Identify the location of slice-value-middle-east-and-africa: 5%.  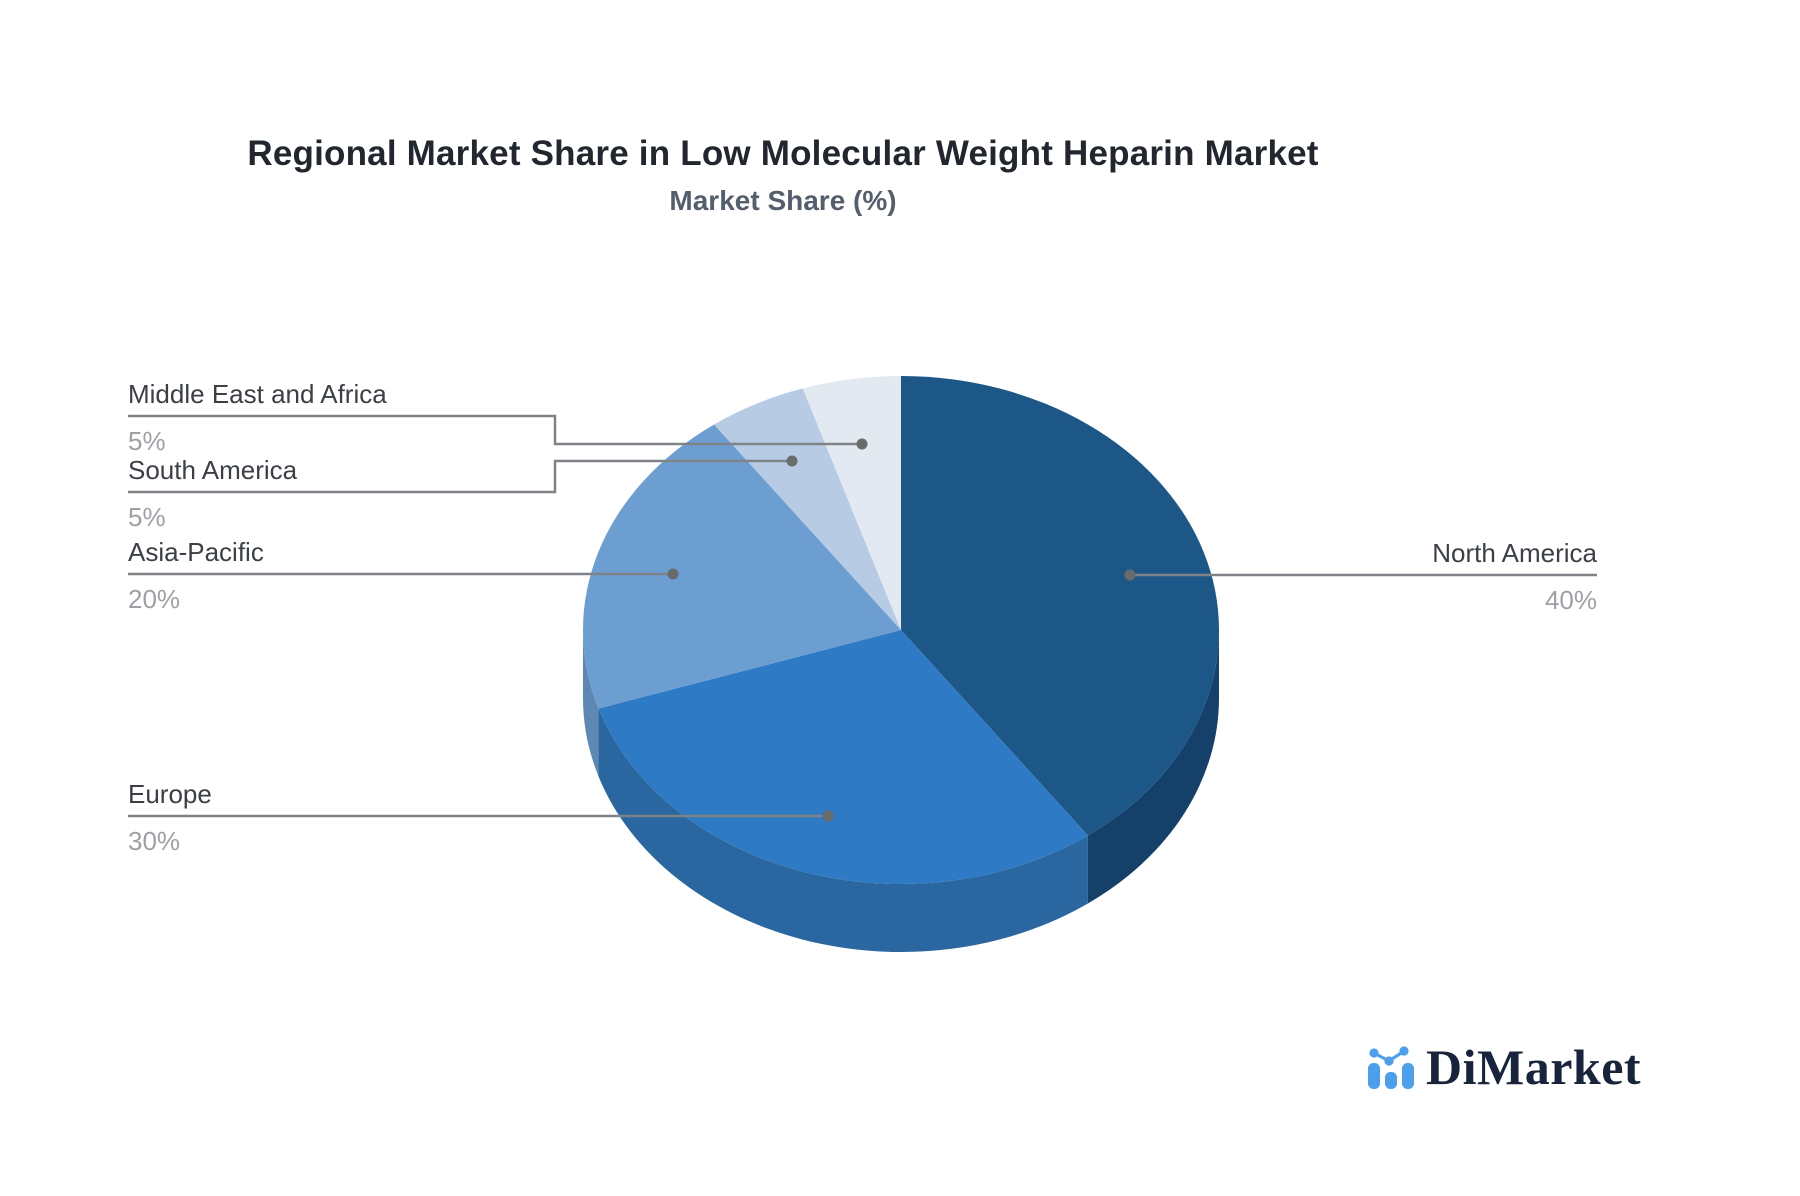
(147, 441).